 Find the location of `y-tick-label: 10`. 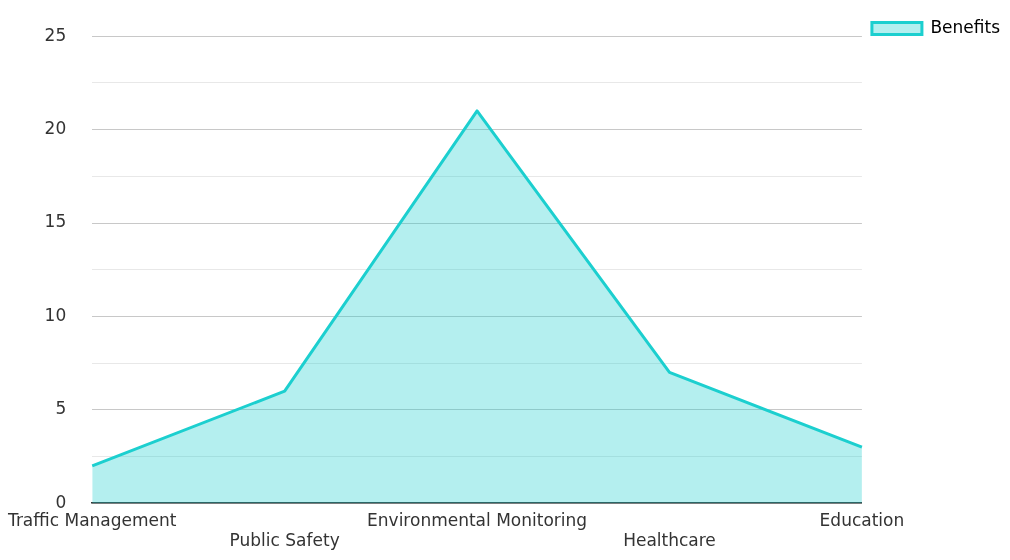

y-tick-label: 10 is located at coordinates (55, 314).